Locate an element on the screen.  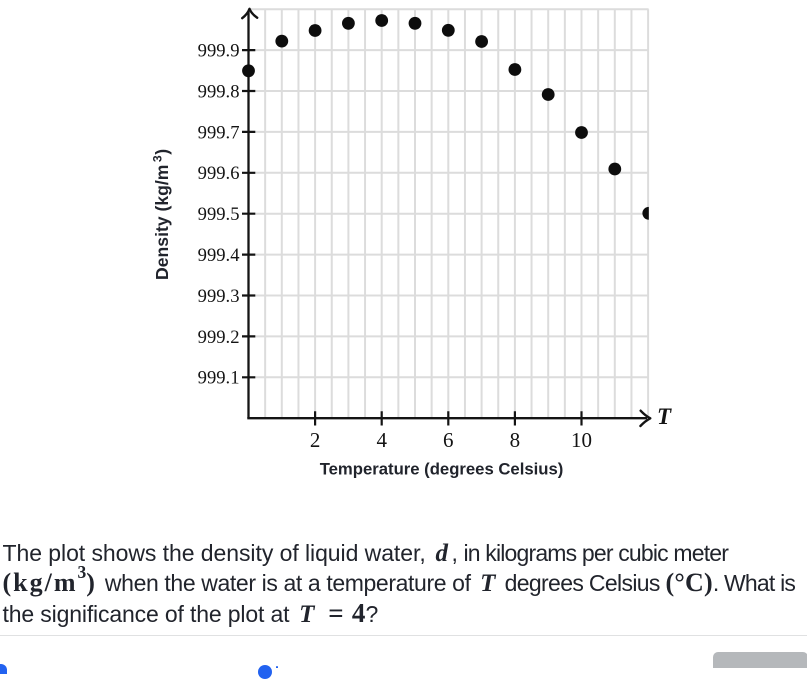
svg-text: 999.4 is located at coordinates (219, 255).